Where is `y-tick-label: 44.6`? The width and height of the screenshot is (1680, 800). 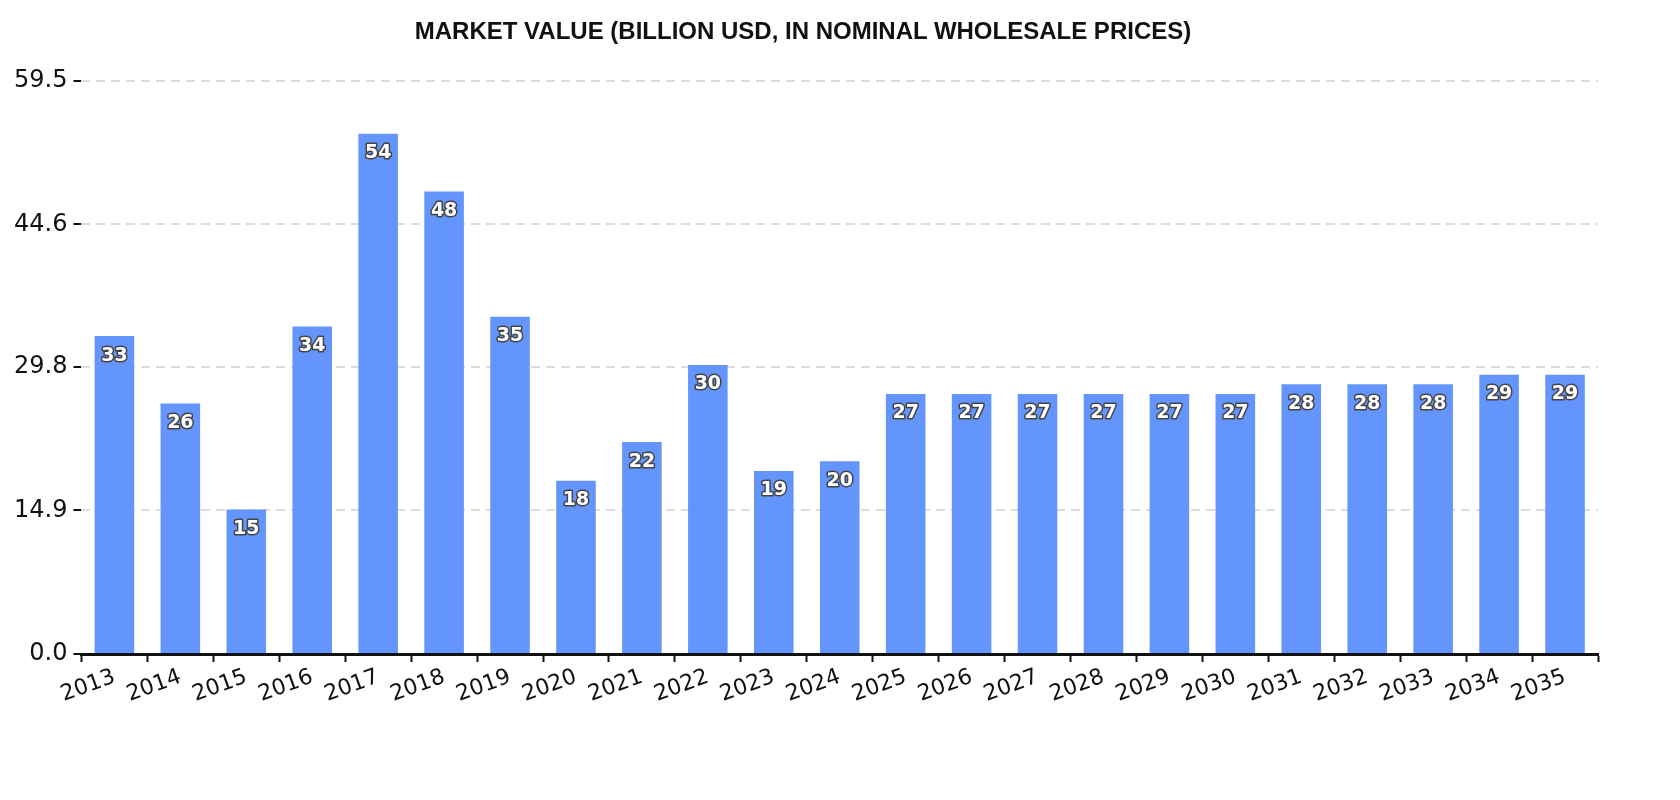
y-tick-label: 44.6 is located at coordinates (41, 222).